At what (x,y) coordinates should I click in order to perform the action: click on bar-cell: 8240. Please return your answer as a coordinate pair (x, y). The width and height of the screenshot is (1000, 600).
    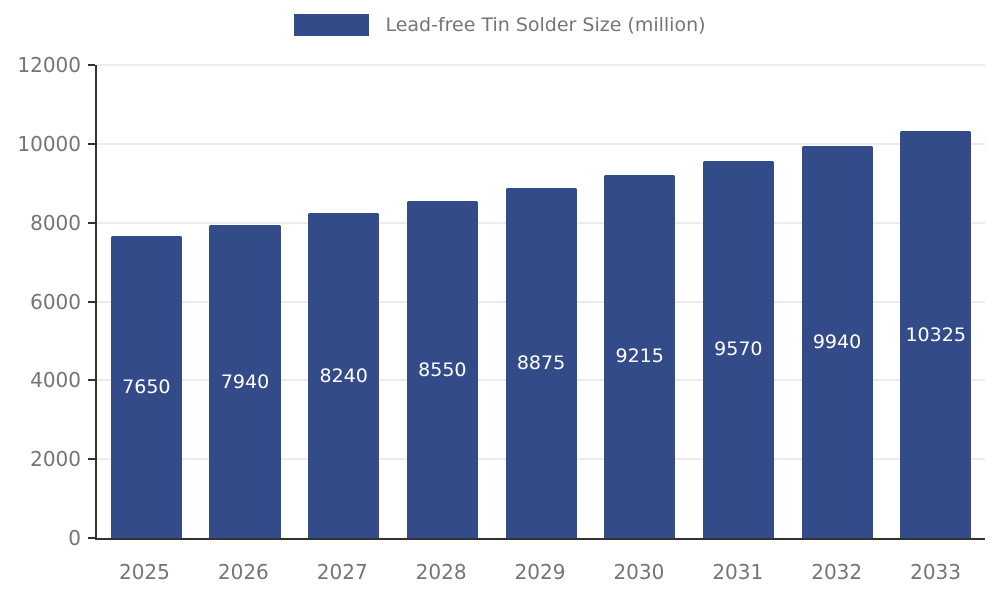
    Looking at the image, I should click on (343, 301).